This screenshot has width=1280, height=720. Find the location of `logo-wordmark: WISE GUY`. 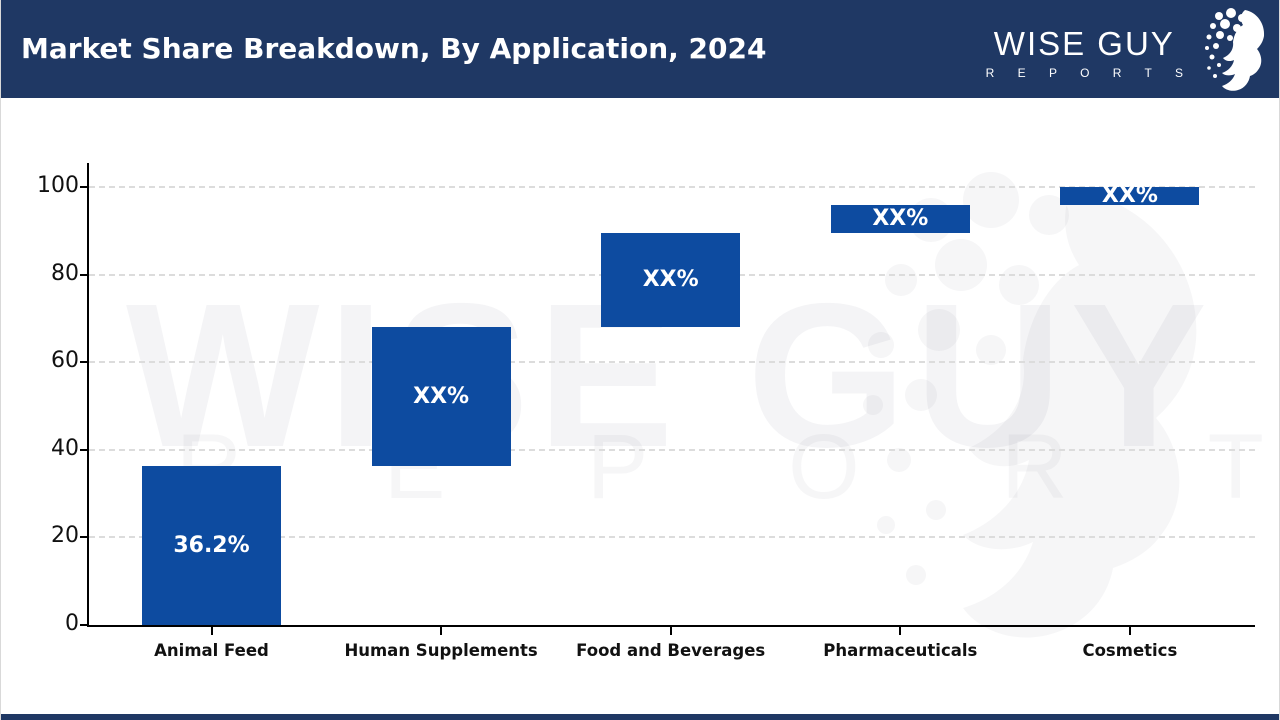

logo-wordmark: WISE GUY is located at coordinates (1084, 43).